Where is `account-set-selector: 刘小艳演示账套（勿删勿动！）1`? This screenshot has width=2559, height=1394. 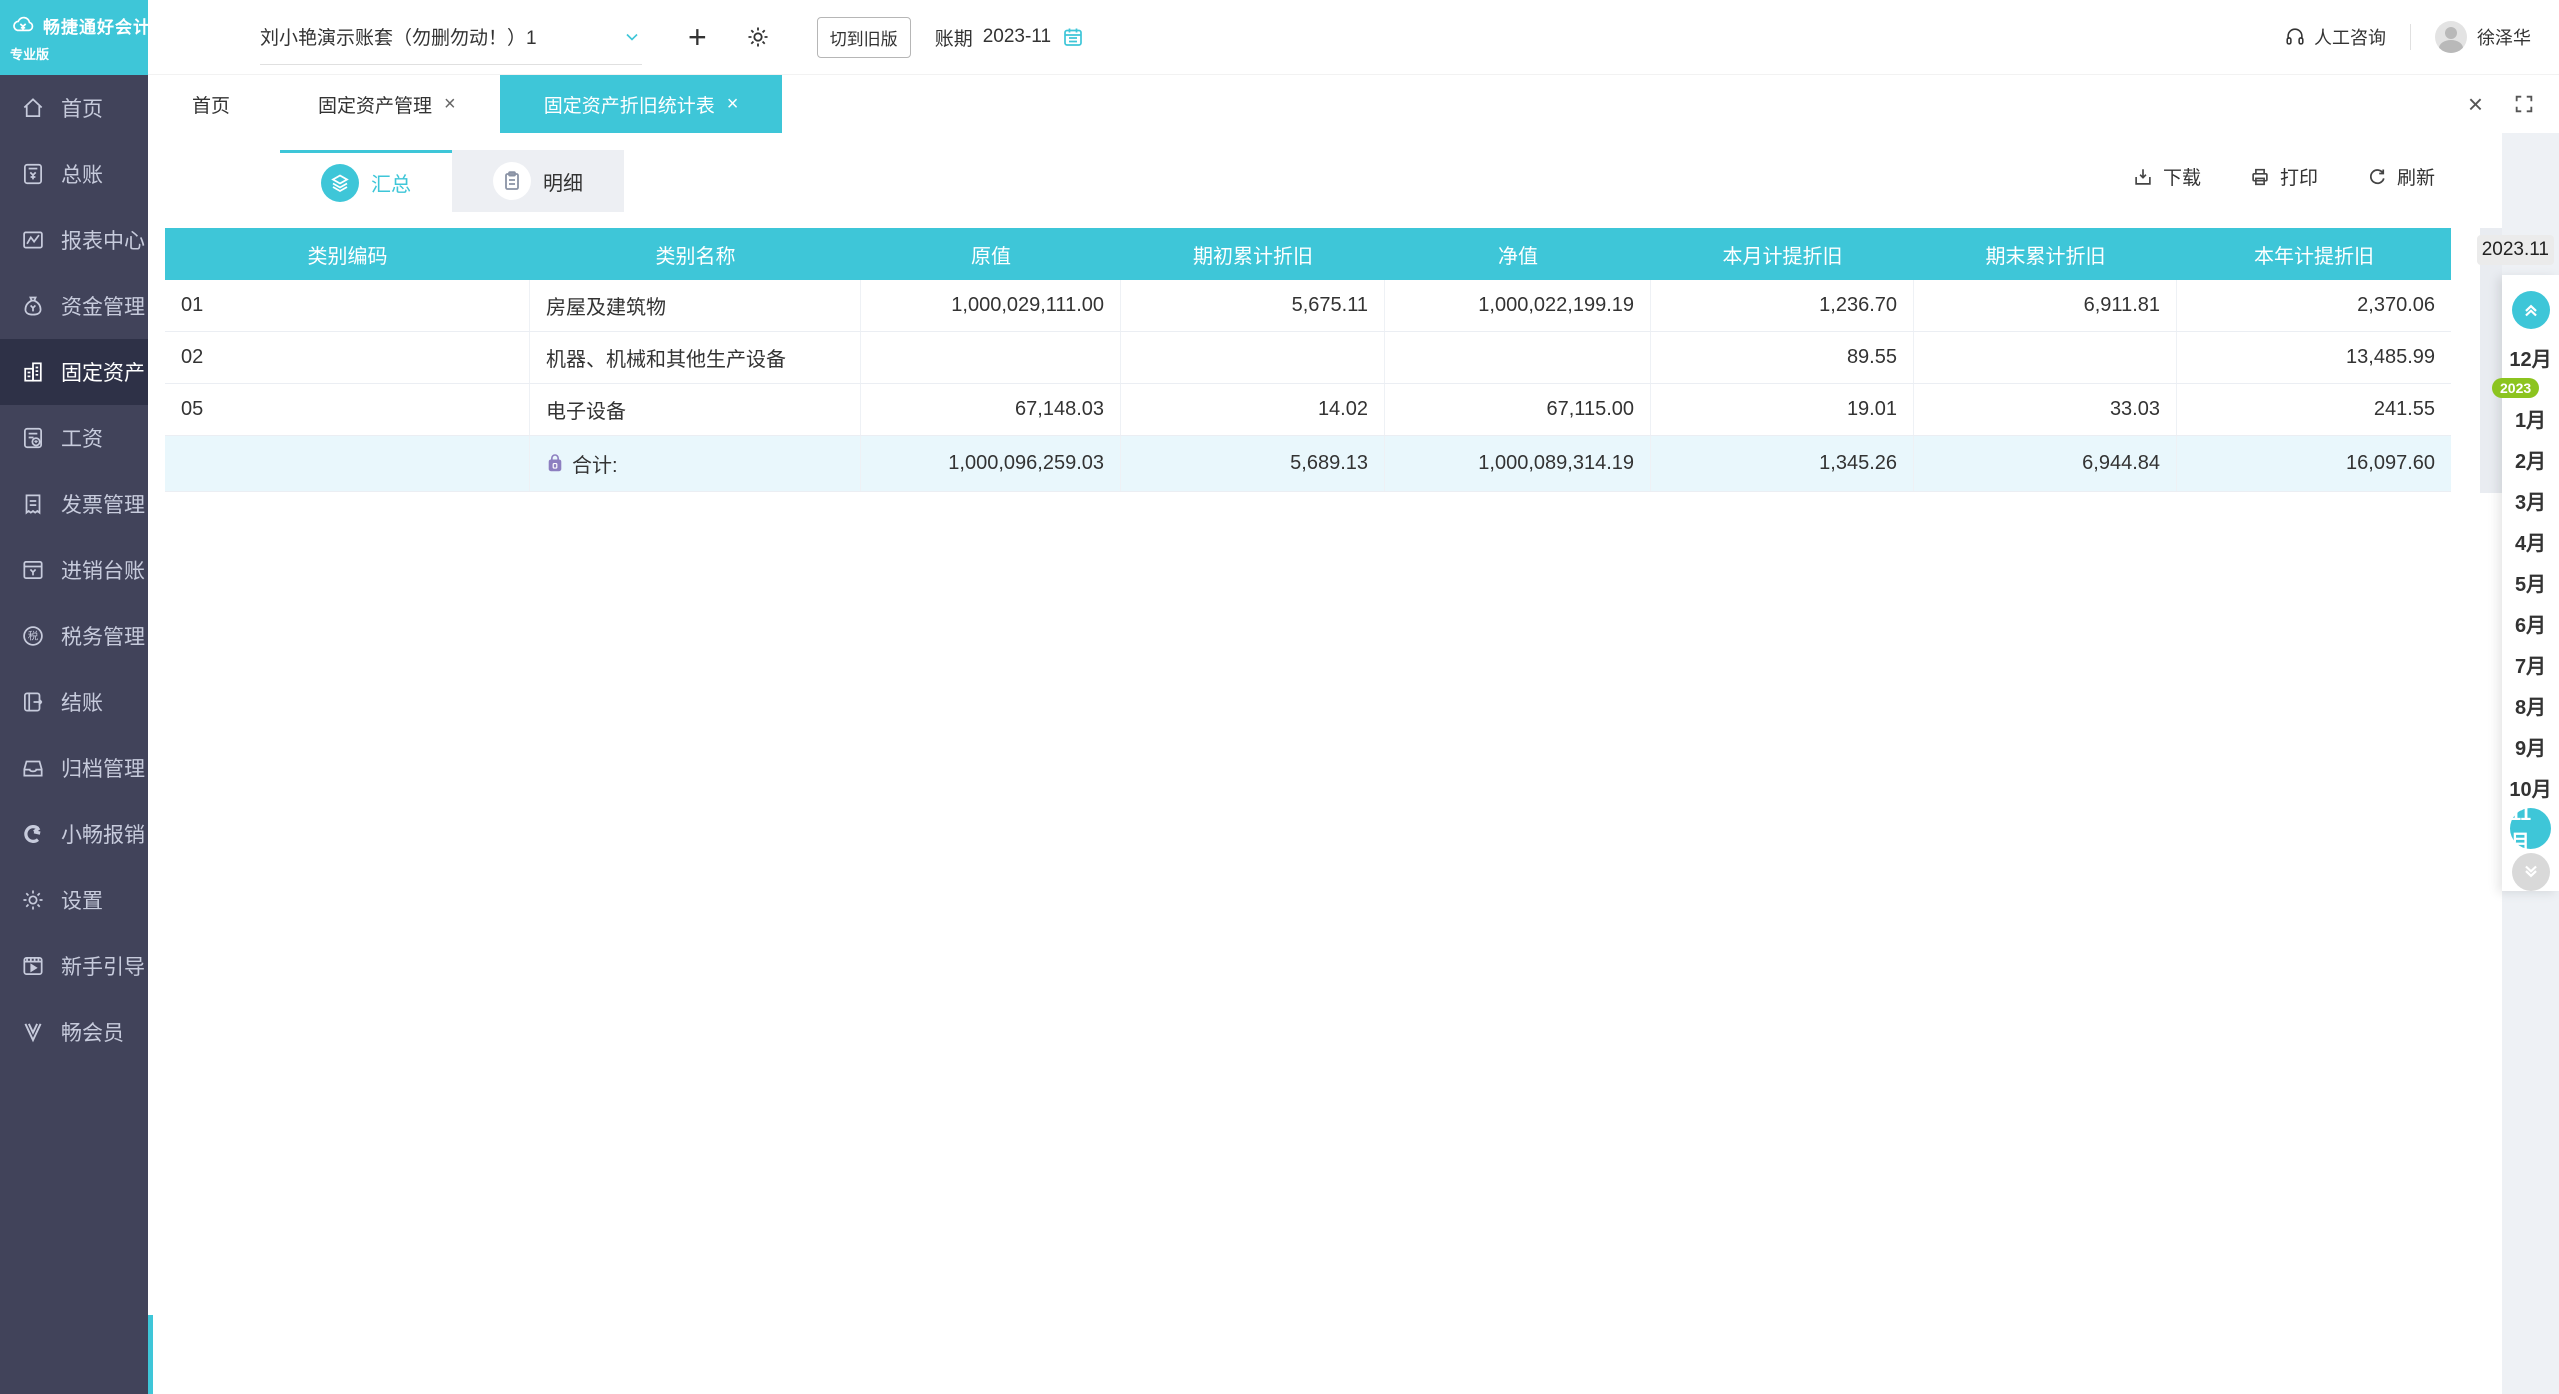 account-set-selector: 刘小艳演示账套（勿删勿动！）1 is located at coordinates (451, 44).